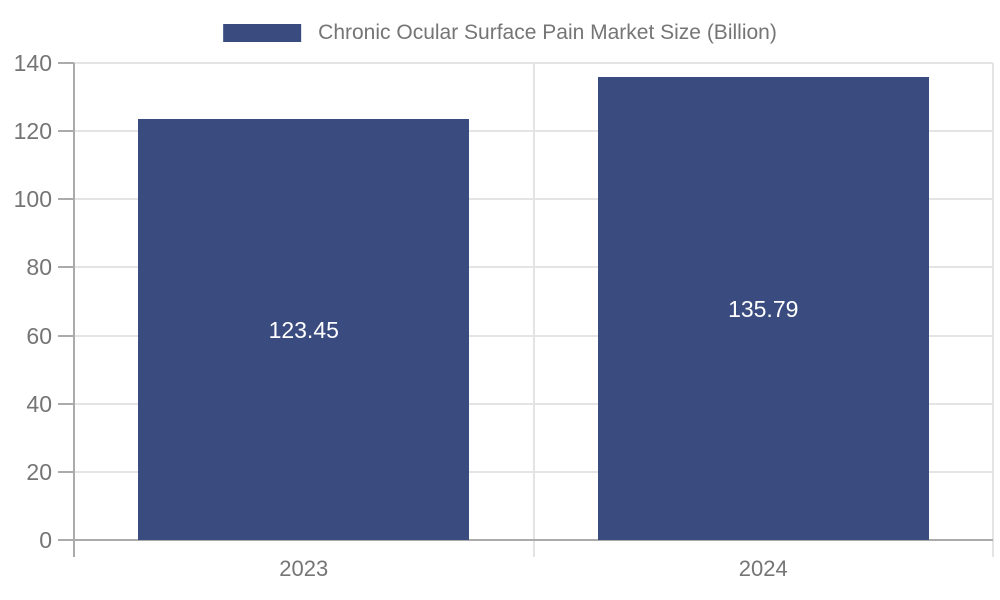 This screenshot has width=1000, height=600. Describe the element at coordinates (32, 199) in the screenshot. I see `y-axis-label: 100` at that location.